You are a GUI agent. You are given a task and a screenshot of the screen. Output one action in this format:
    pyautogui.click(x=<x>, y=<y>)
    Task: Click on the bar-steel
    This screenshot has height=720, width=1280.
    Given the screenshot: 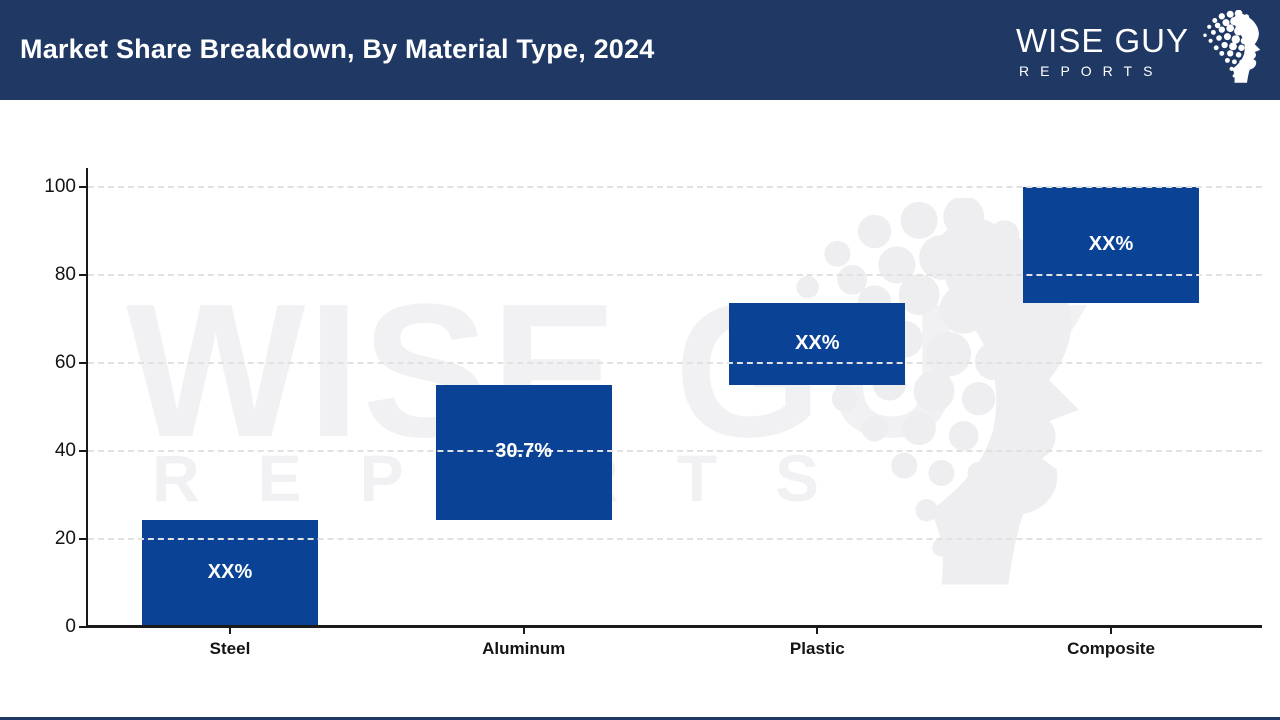 What is the action you would take?
    pyautogui.click(x=230, y=573)
    